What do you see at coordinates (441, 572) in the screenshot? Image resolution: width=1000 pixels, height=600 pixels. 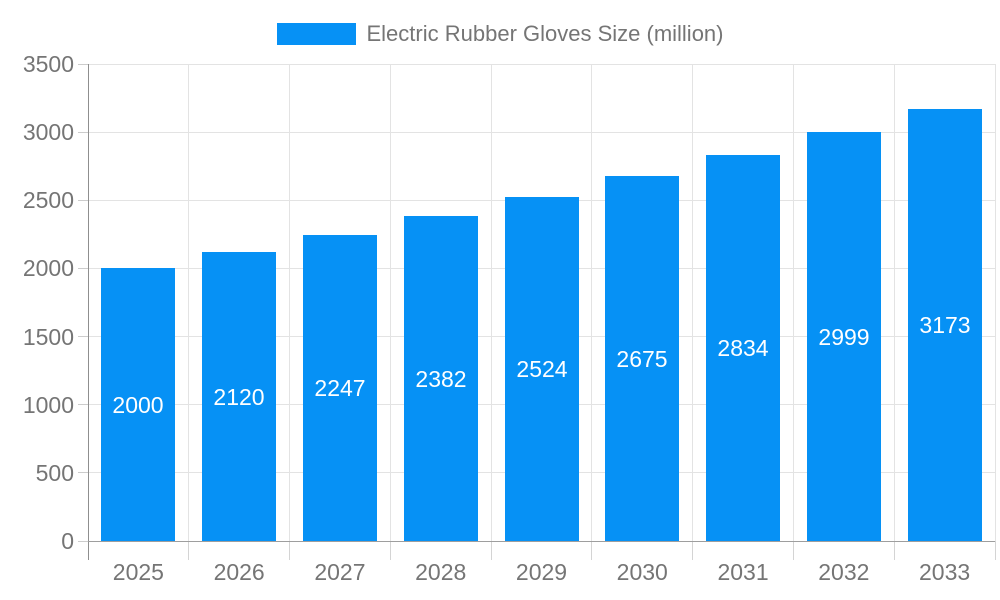 I see `x-tick-label: 2028` at bounding box center [441, 572].